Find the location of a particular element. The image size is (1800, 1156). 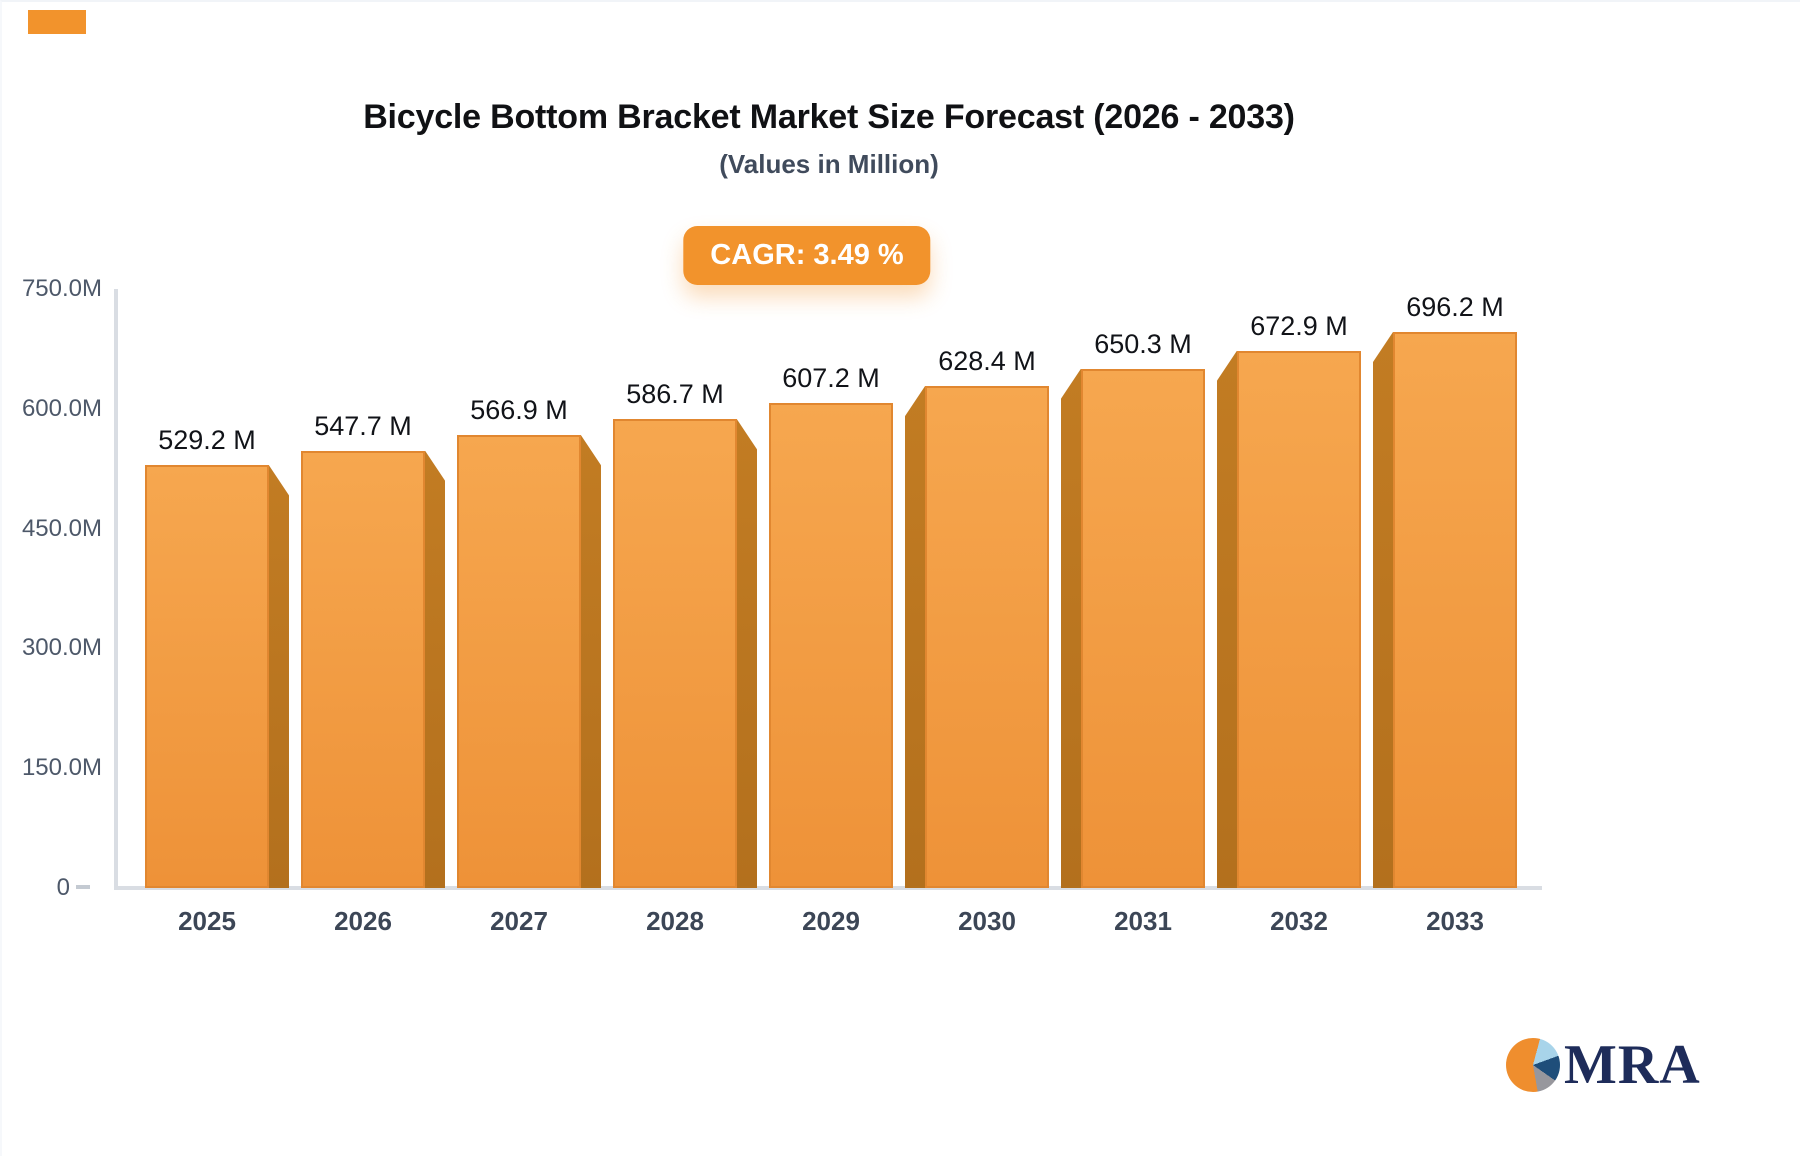

y-axis-tick-label: 300.0M is located at coordinates (61, 648).